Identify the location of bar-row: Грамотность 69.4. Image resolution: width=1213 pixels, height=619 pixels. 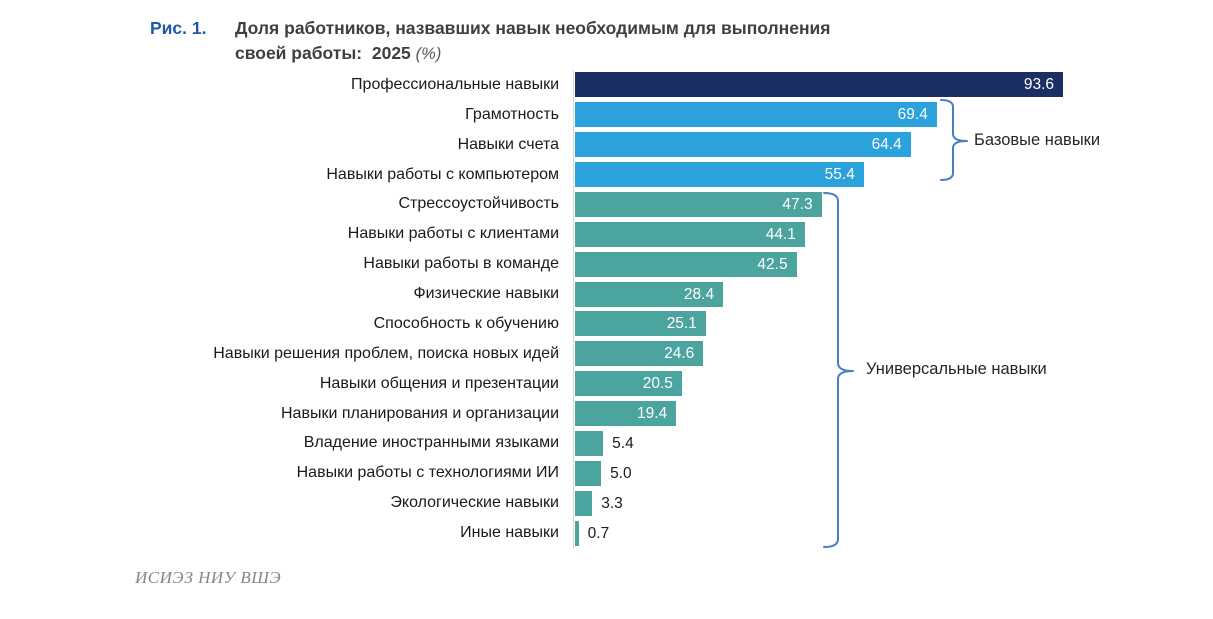
(606, 115).